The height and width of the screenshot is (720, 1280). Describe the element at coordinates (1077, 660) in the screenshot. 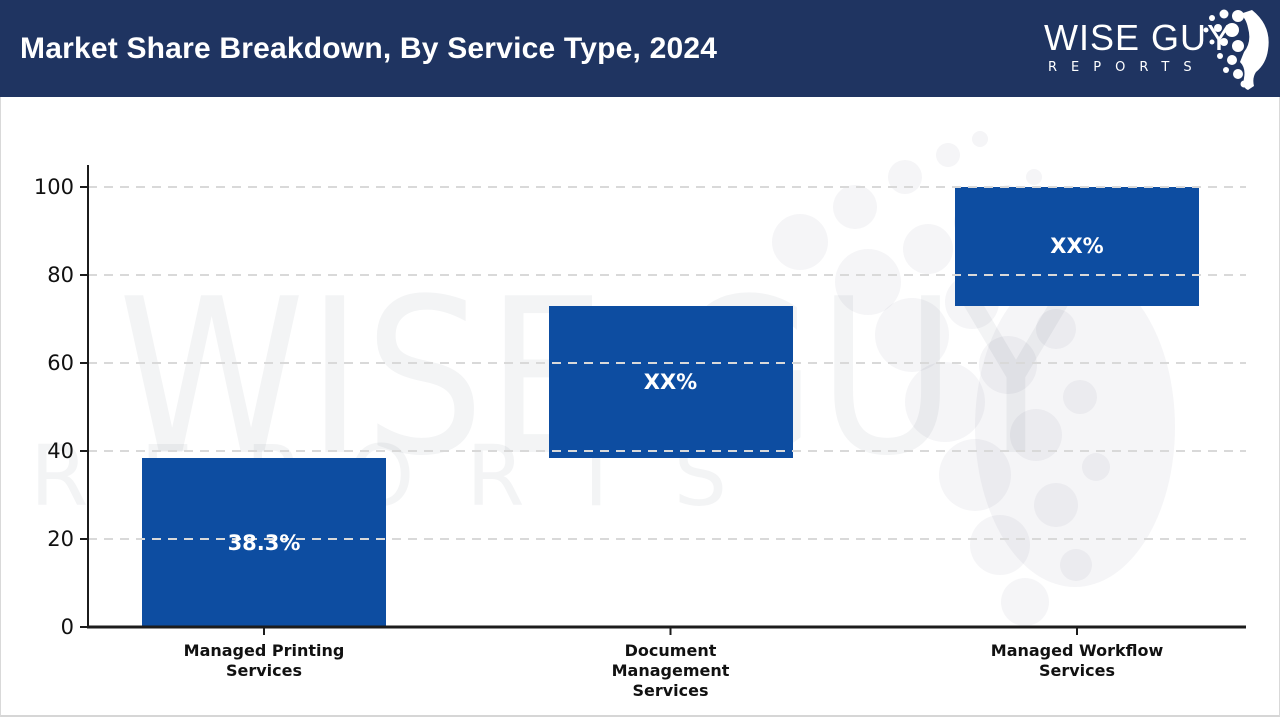

I see `category-label-3: Managed Workflow Services` at that location.